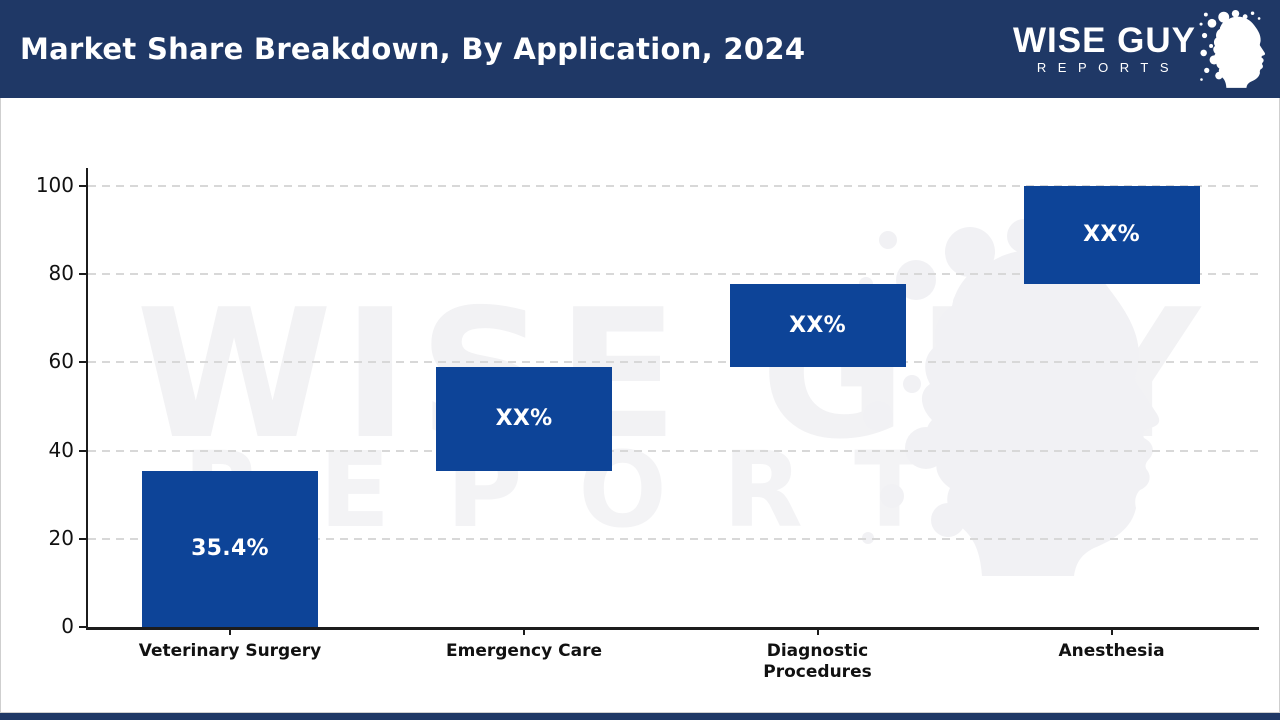 This screenshot has width=1280, height=720. Describe the element at coordinates (1234, 49) in the screenshot. I see `wiseguy-face-icon` at that location.